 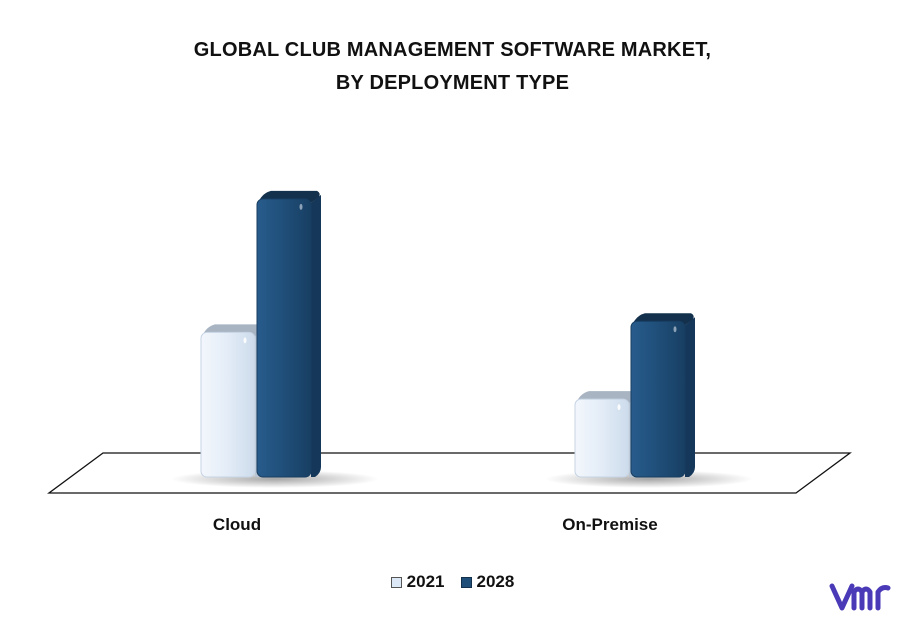 What do you see at coordinates (396, 582) in the screenshot?
I see `legend-swatch-2021` at bounding box center [396, 582].